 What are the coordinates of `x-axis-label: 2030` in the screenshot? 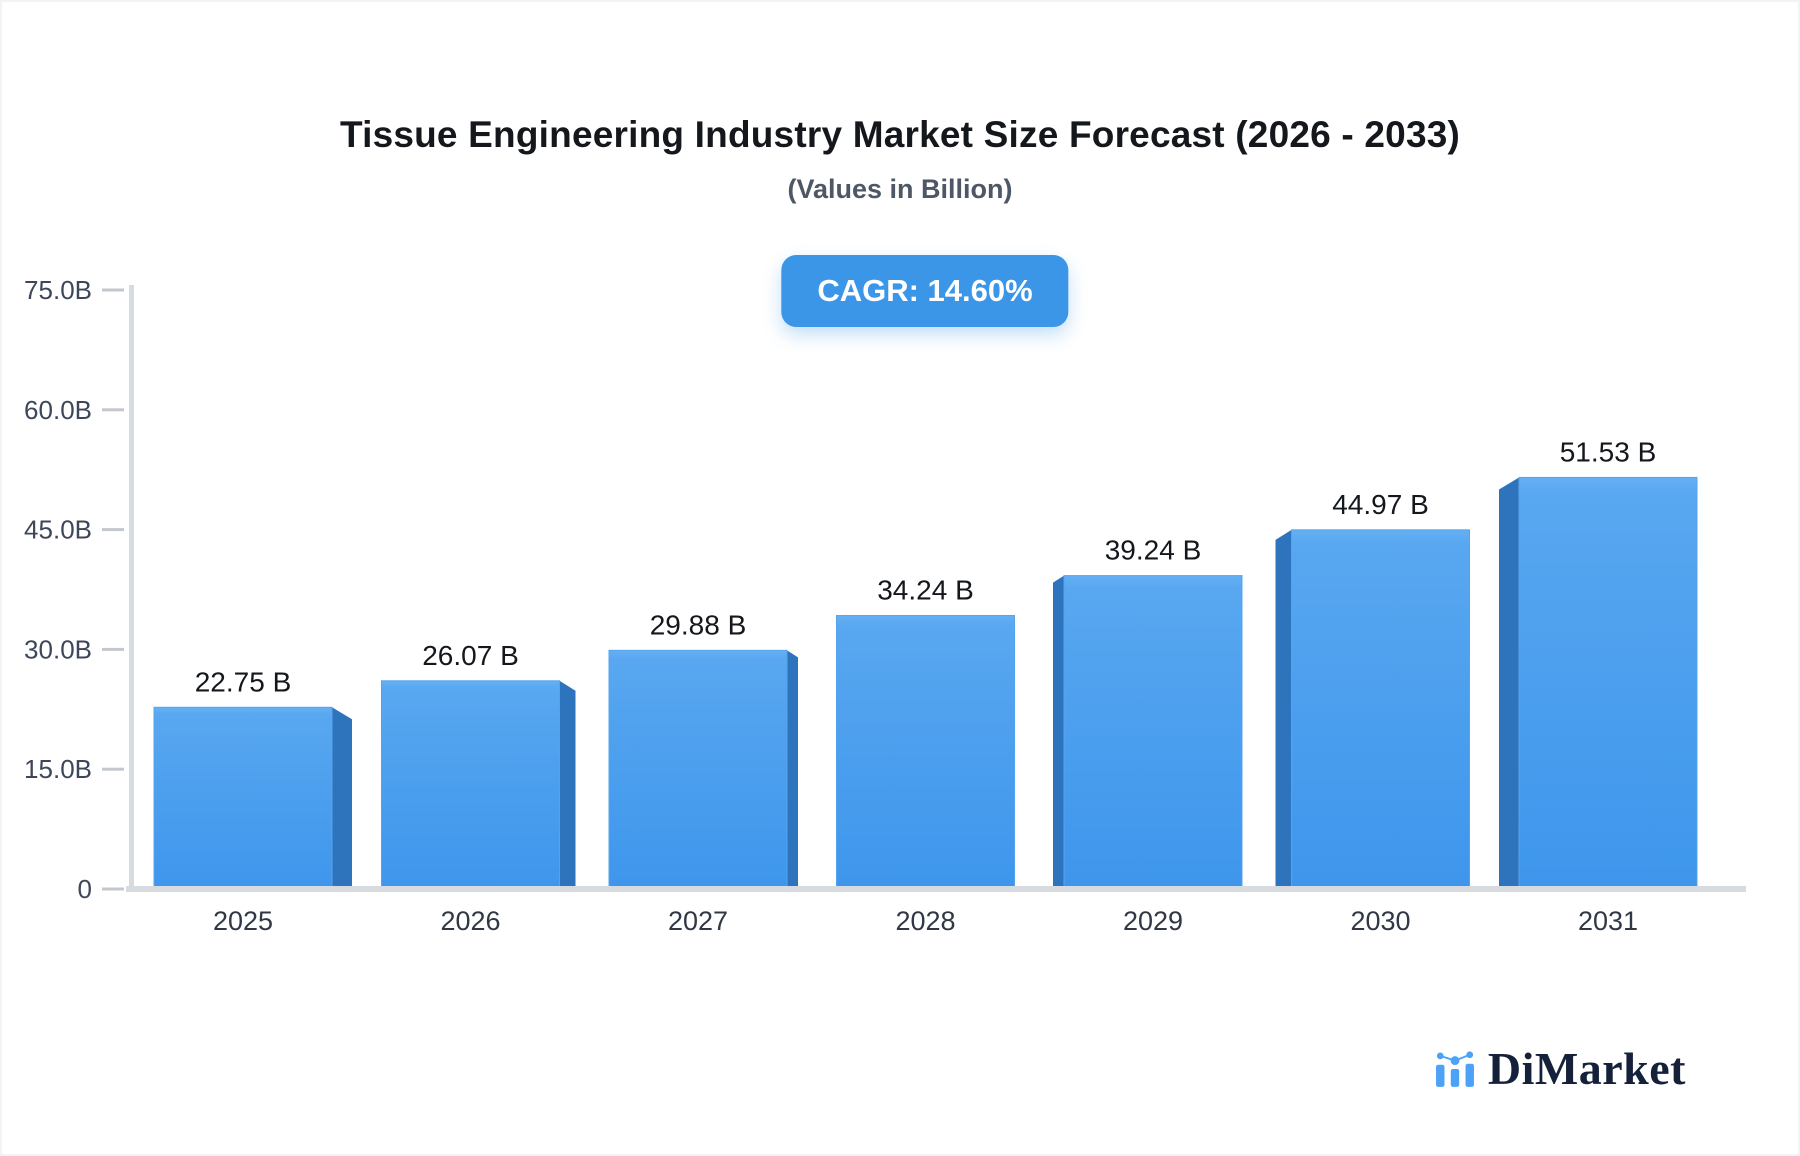 It's located at (1380, 921).